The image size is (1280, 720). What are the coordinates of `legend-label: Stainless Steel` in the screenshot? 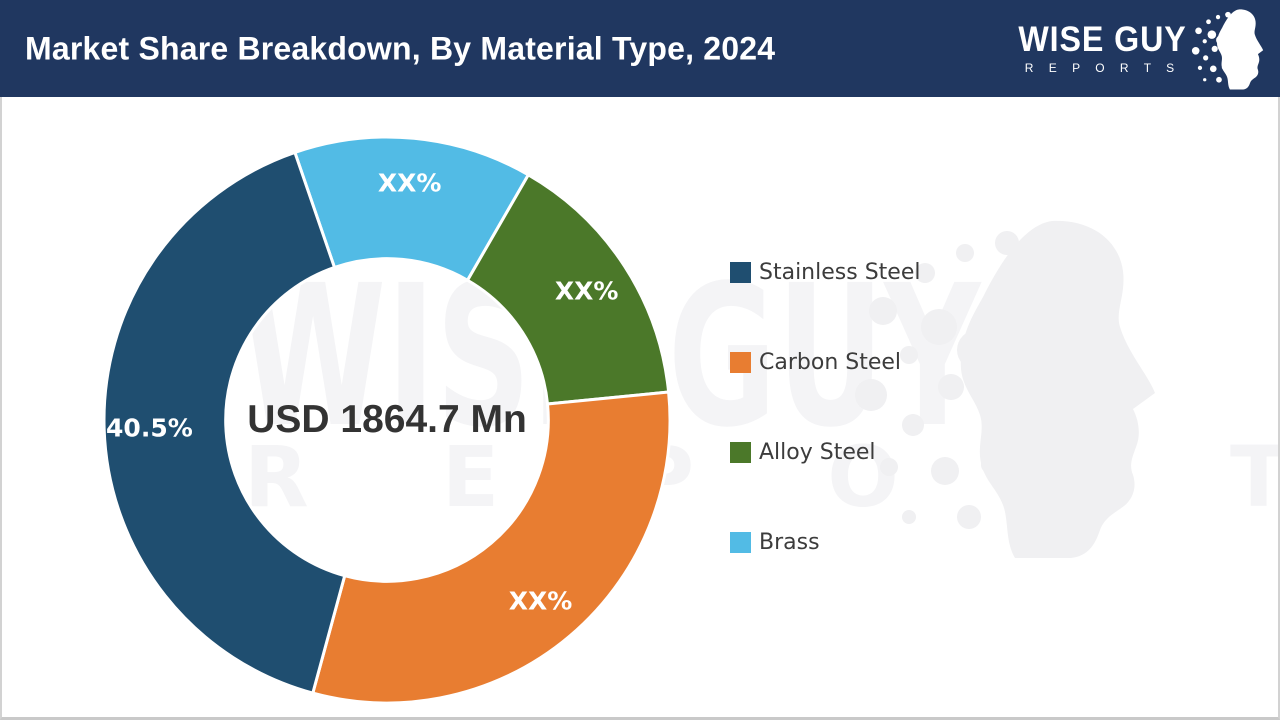 It's located at (840, 272).